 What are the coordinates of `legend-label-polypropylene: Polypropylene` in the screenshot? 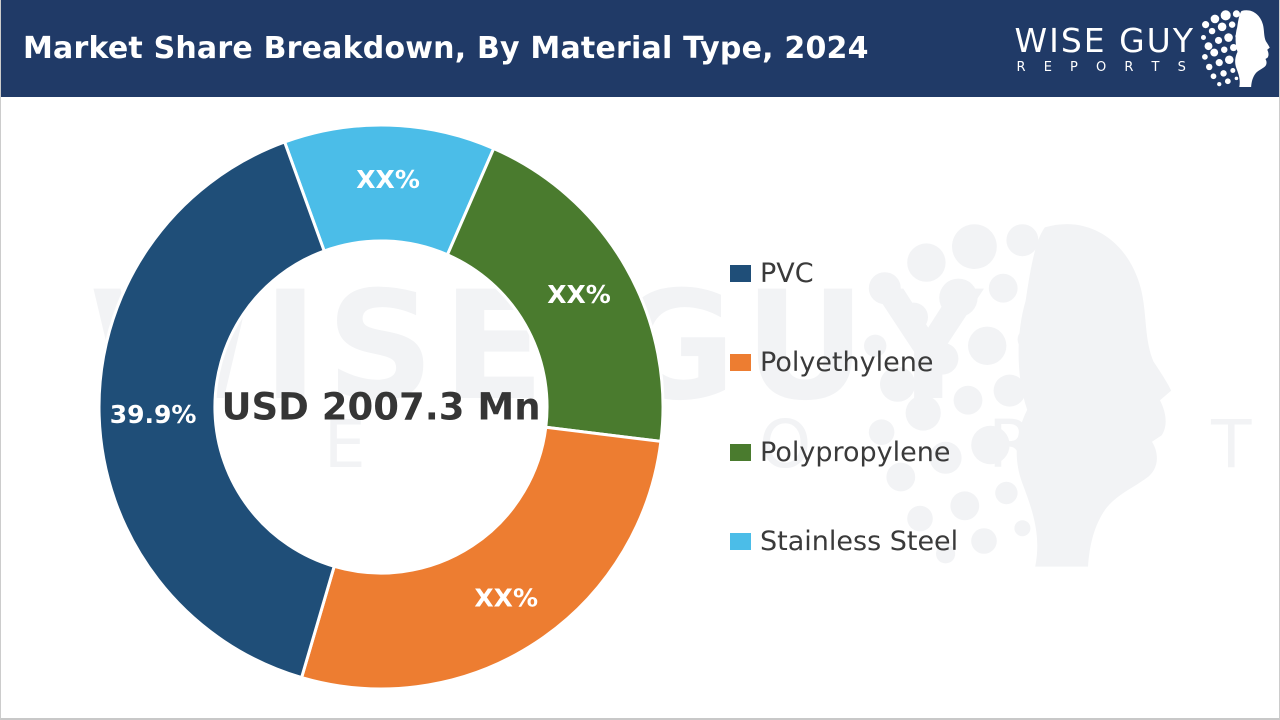 It's located at (855, 452).